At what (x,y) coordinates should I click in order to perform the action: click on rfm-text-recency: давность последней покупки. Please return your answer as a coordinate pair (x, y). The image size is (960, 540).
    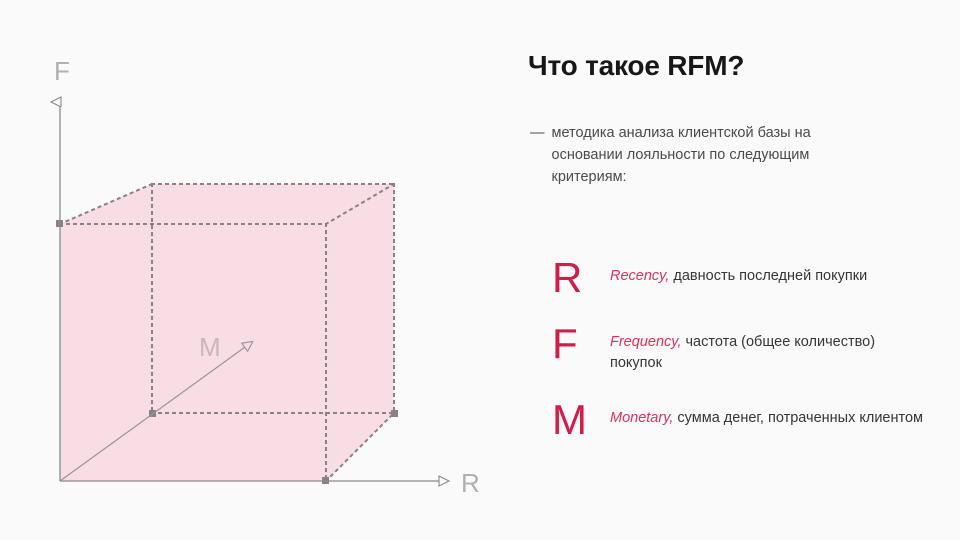
    Looking at the image, I should click on (768, 276).